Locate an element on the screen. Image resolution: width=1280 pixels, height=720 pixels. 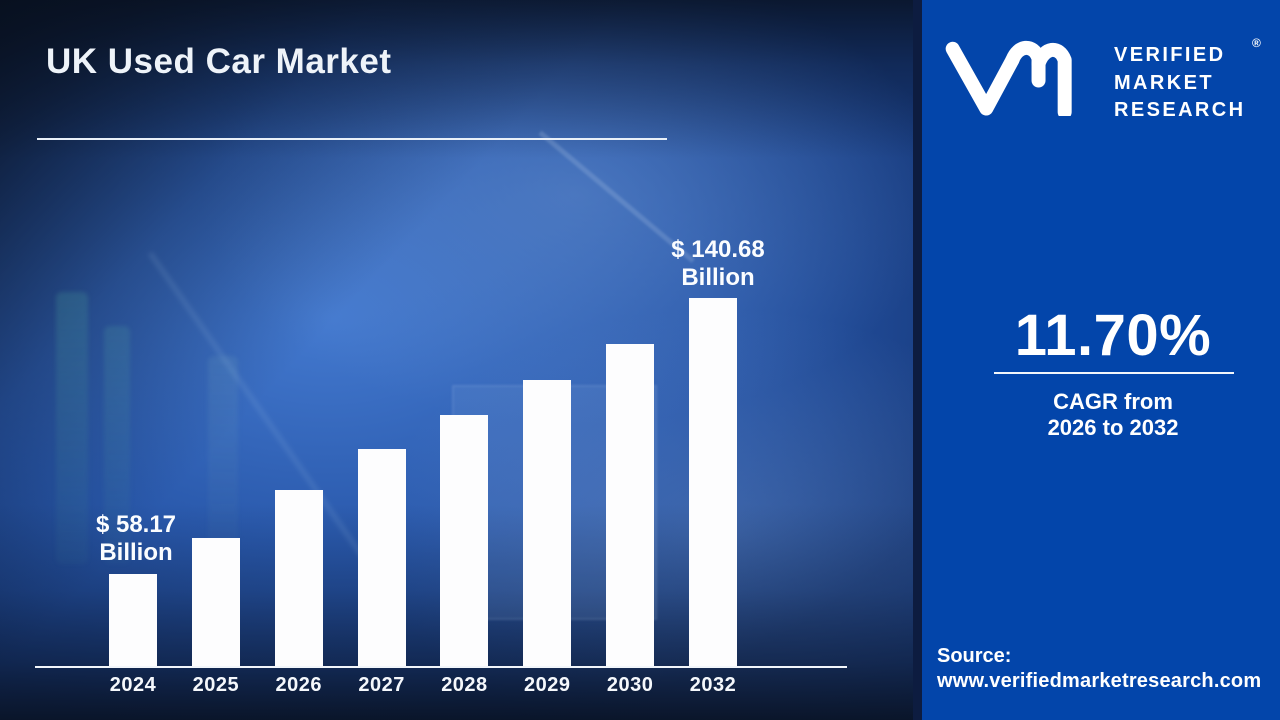
value-label-2032: $ 140.68 Billion is located at coordinates (718, 264).